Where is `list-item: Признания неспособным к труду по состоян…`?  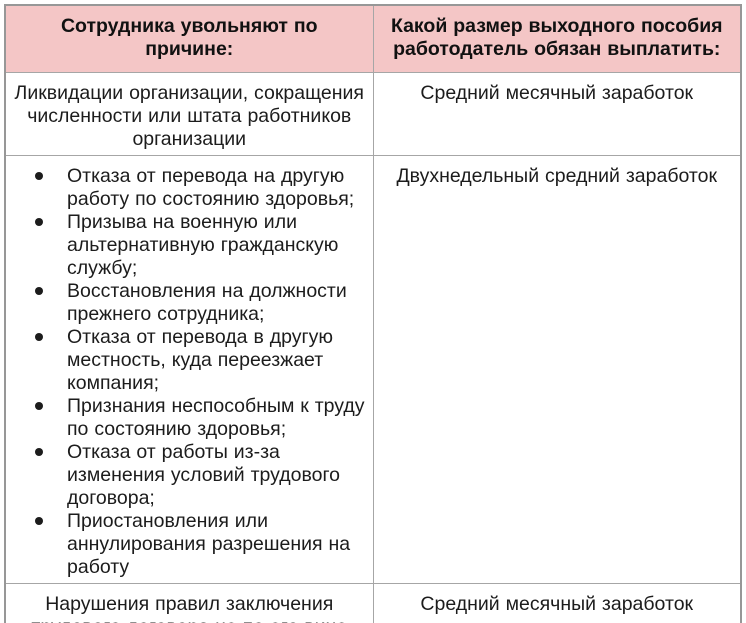
list-item: Признания неспособным к труду по состоян… is located at coordinates (202, 418).